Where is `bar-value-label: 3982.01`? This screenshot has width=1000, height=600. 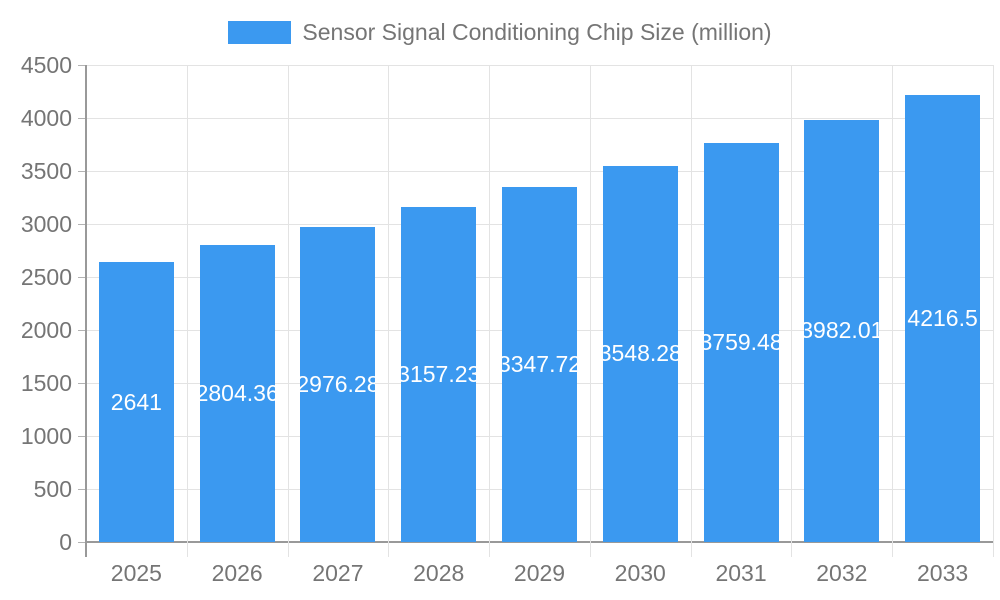 bar-value-label: 3982.01 is located at coordinates (842, 330).